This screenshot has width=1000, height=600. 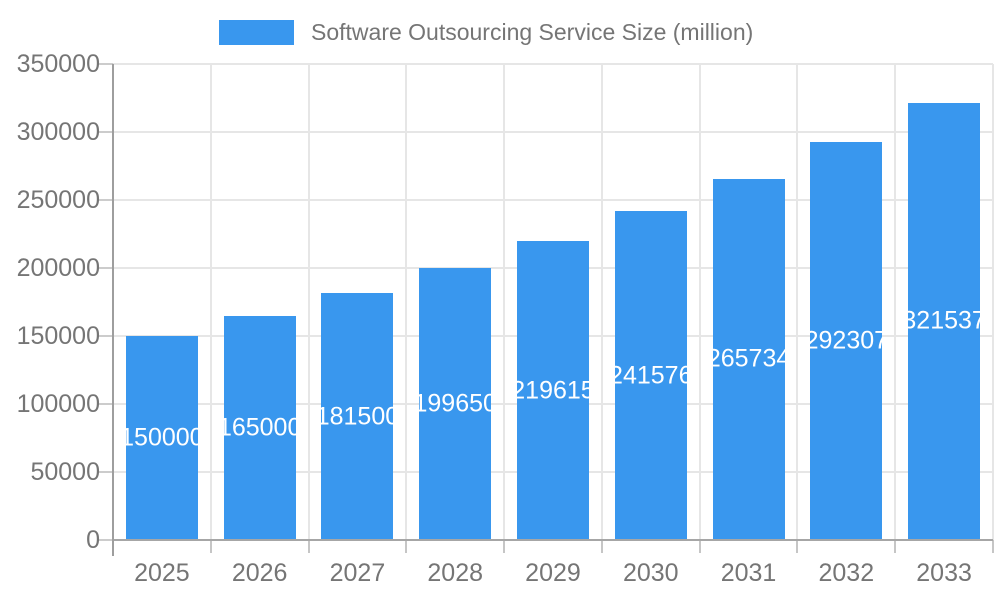 What do you see at coordinates (748, 573) in the screenshot?
I see `x-axis-tick-label: 2031` at bounding box center [748, 573].